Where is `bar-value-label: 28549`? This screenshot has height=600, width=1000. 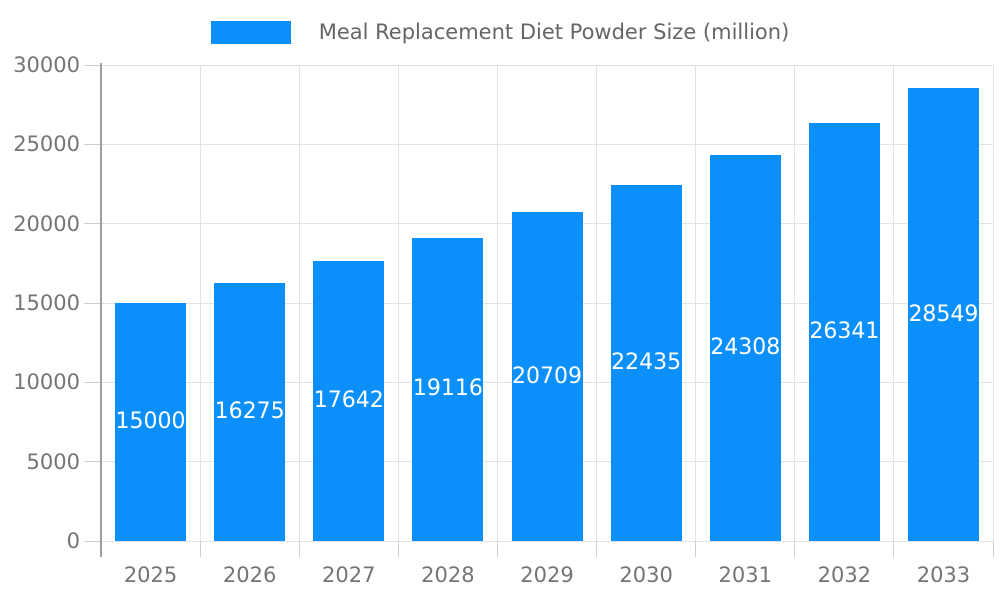 bar-value-label: 28549 is located at coordinates (943, 314).